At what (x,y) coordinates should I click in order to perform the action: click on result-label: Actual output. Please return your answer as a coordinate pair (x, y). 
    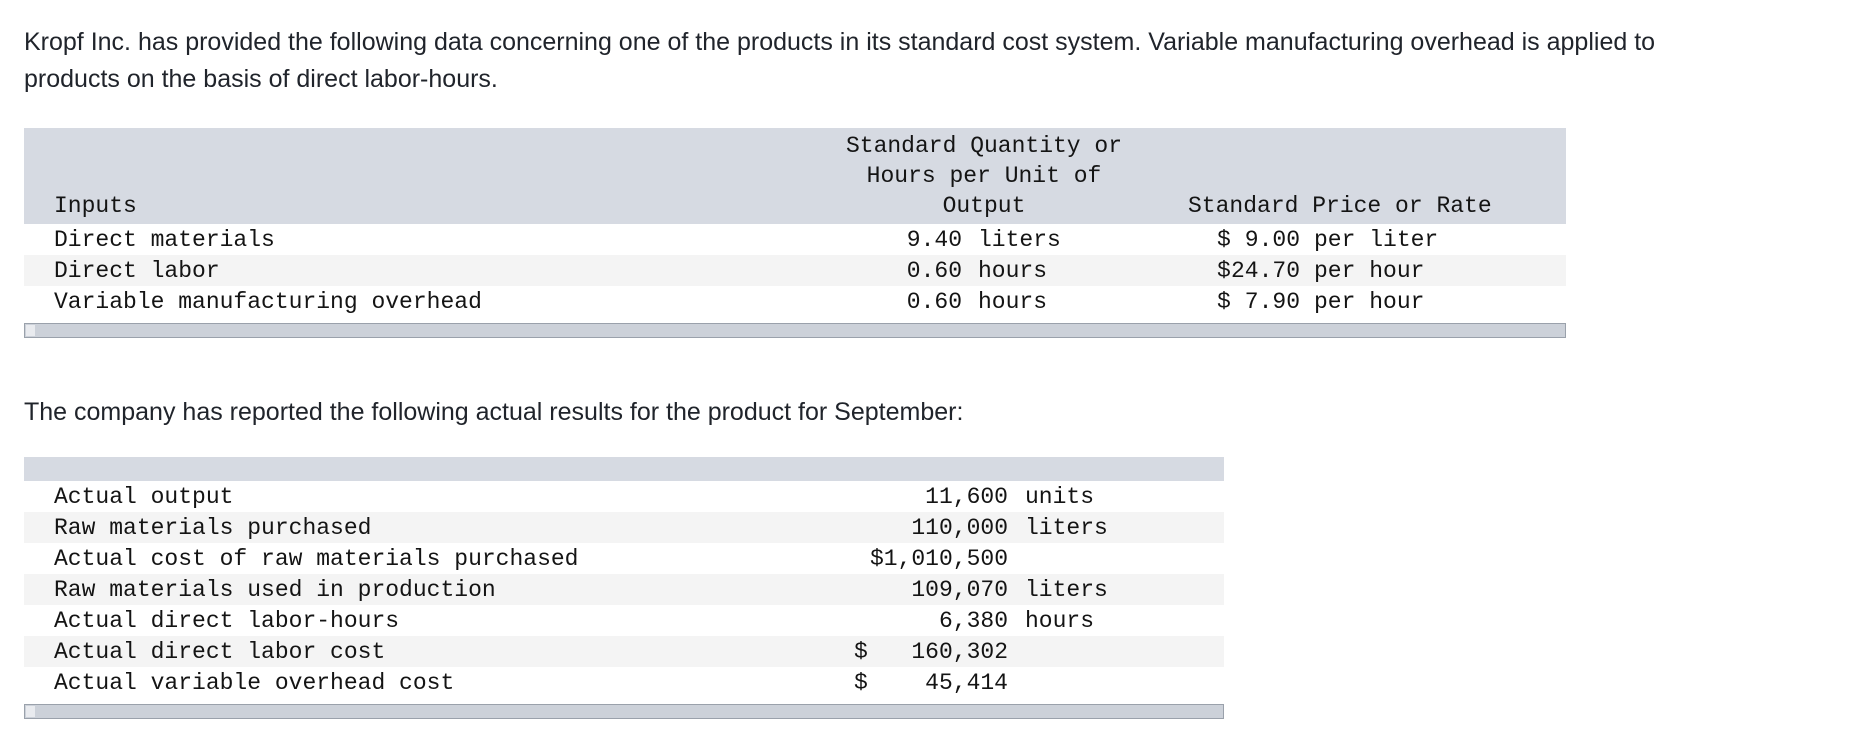
    Looking at the image, I should click on (144, 496).